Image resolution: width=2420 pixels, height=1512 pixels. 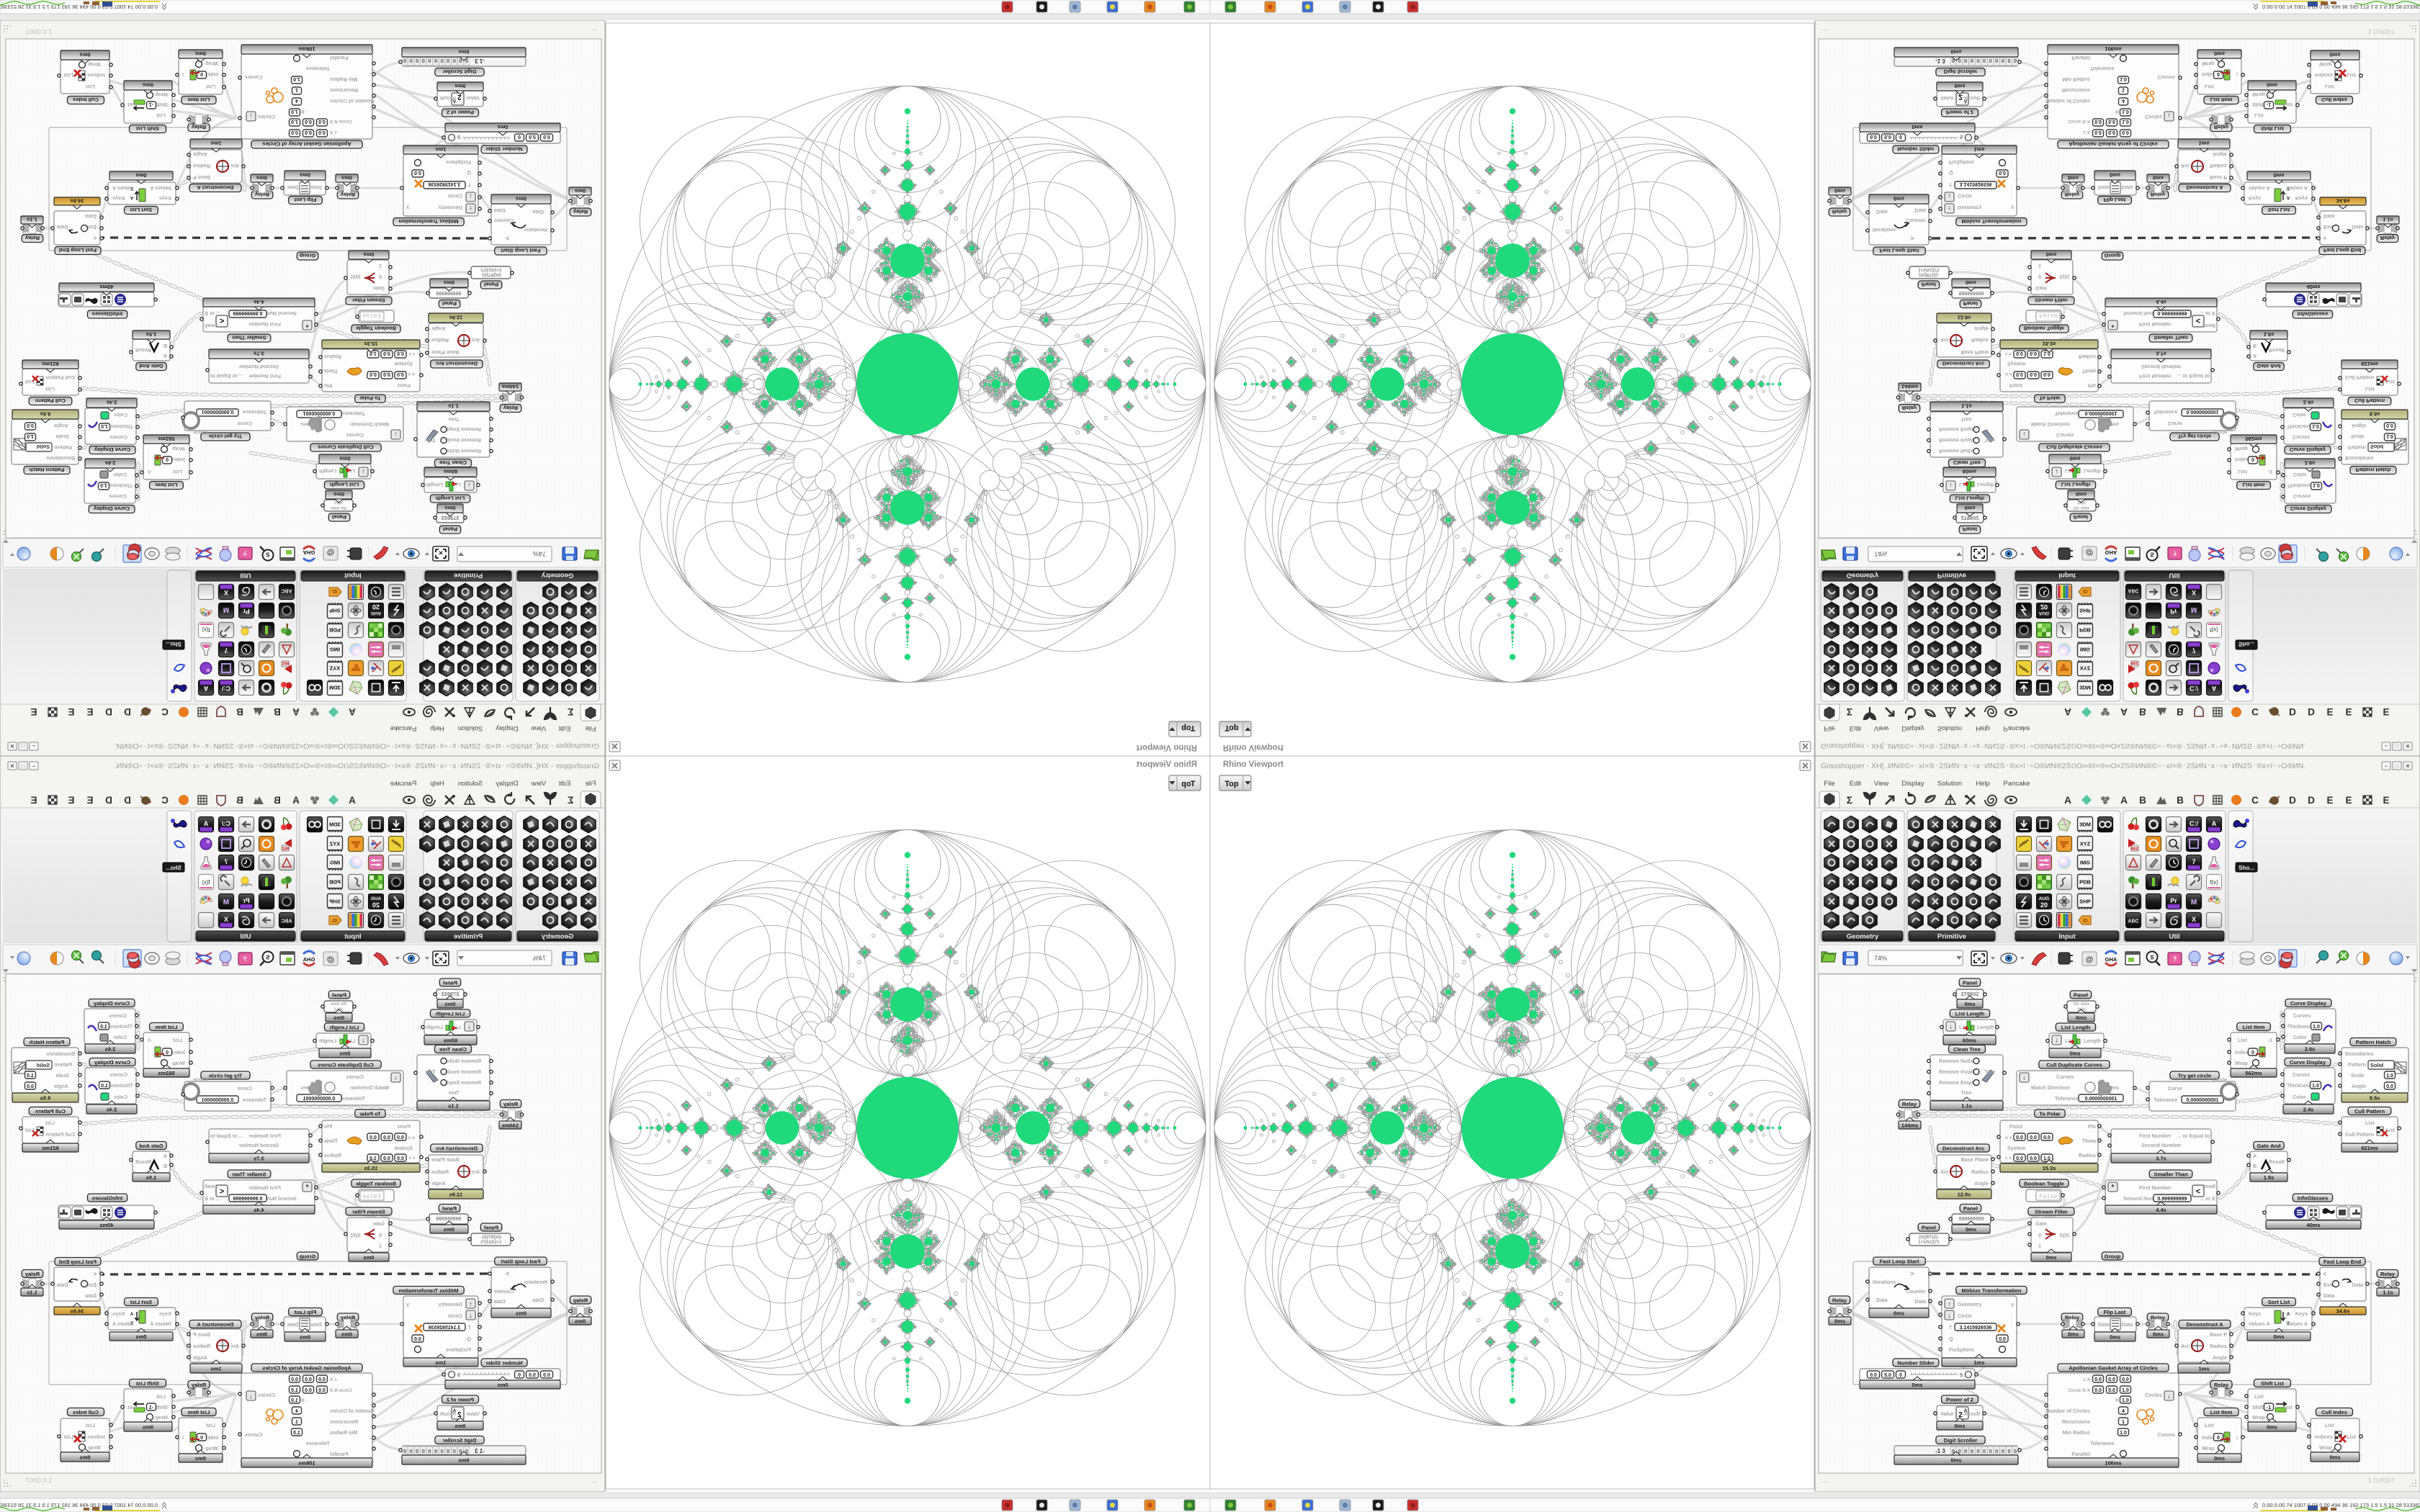 What do you see at coordinates (1253, 764) in the screenshot?
I see `svg-text: Rhino Viewport` at bounding box center [1253, 764].